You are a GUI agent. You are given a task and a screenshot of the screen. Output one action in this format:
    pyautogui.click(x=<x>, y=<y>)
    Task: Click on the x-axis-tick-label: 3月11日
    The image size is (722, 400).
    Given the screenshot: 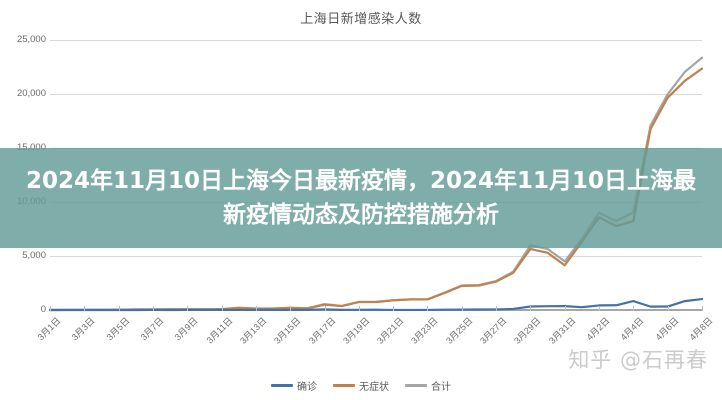 What is the action you would take?
    pyautogui.click(x=219, y=330)
    